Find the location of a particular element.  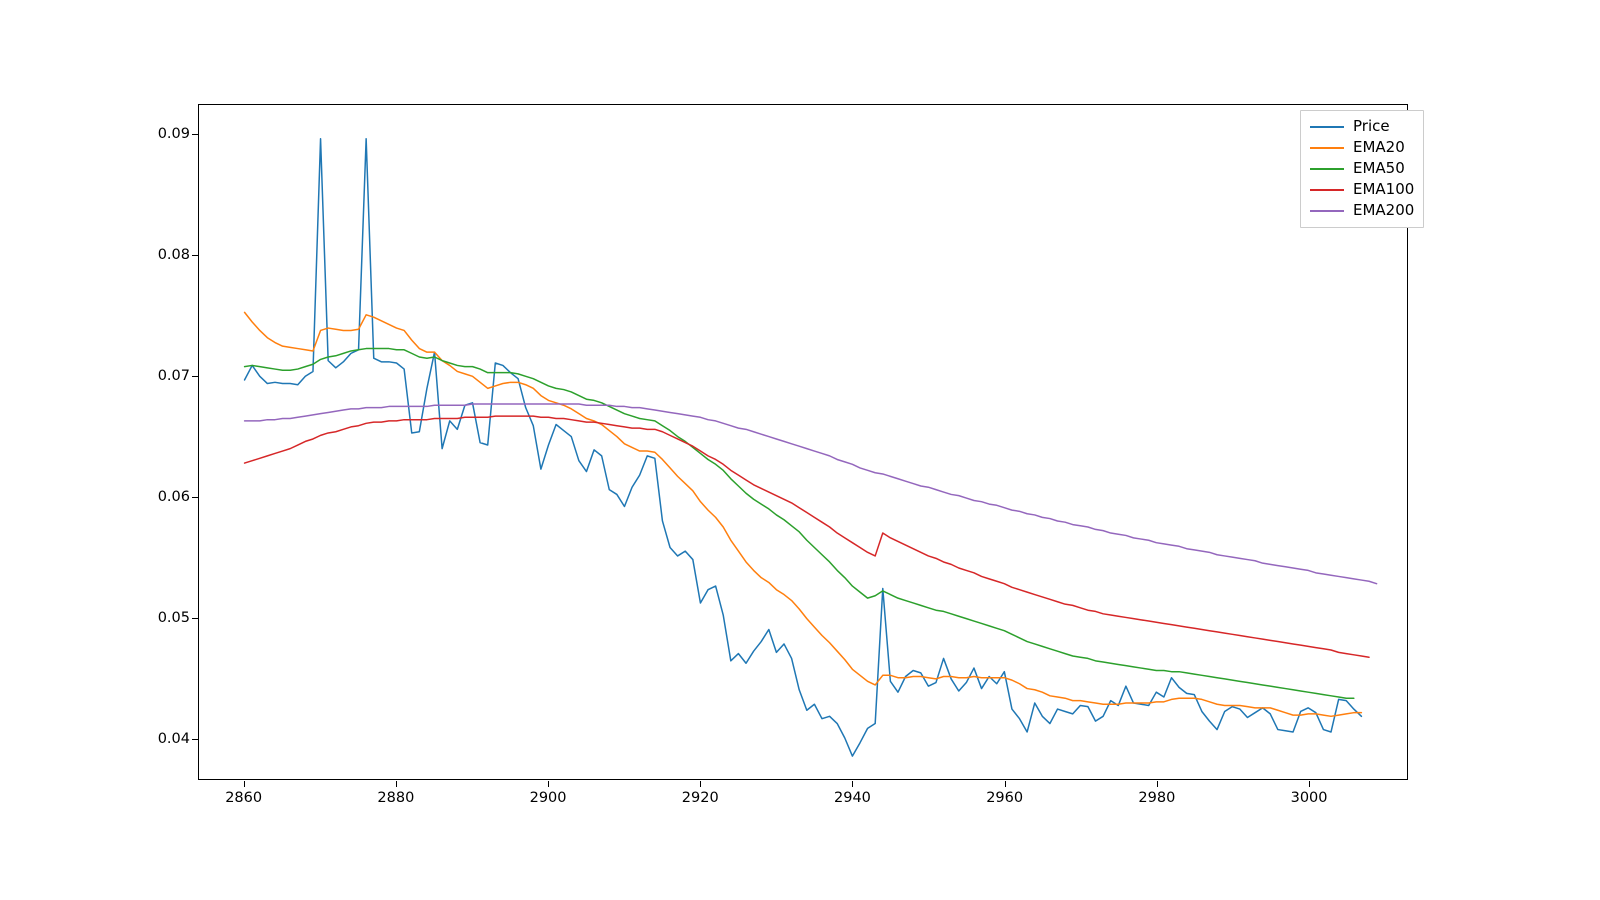

y-axis-tick-marks is located at coordinates (195, 442).